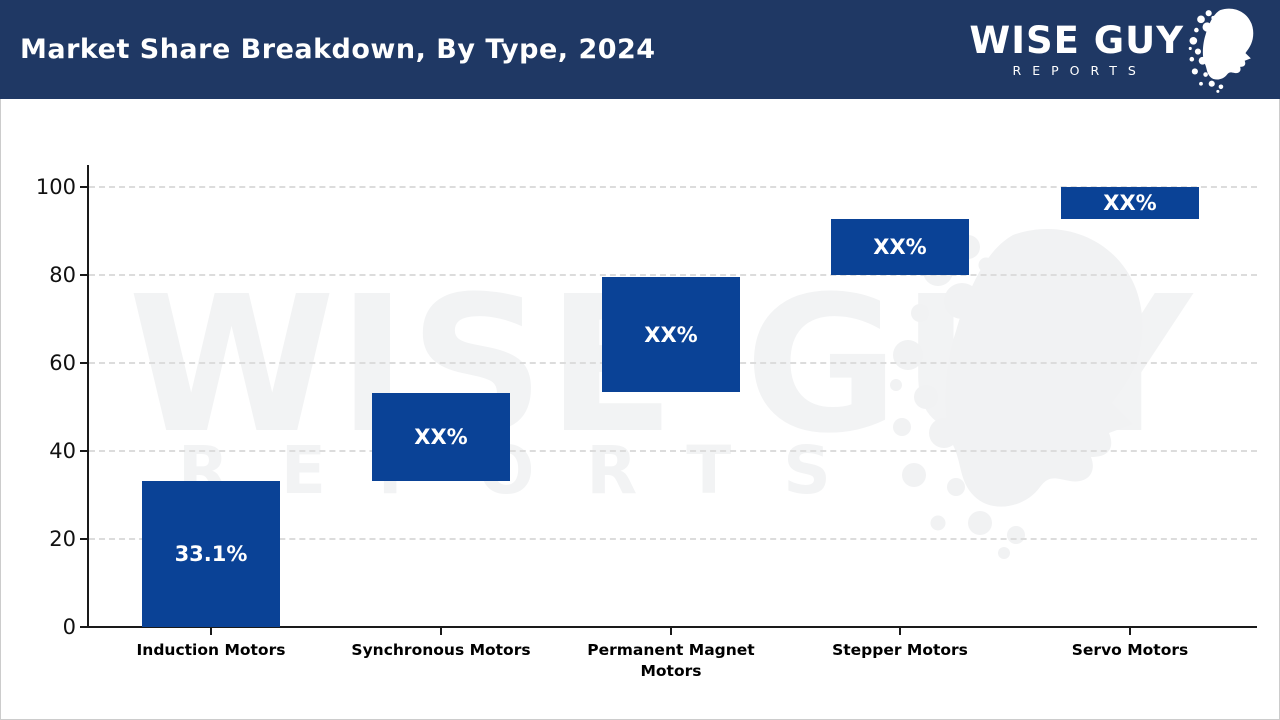  What do you see at coordinates (900, 631) in the screenshot?
I see `x-tick-stepper-motors` at bounding box center [900, 631].